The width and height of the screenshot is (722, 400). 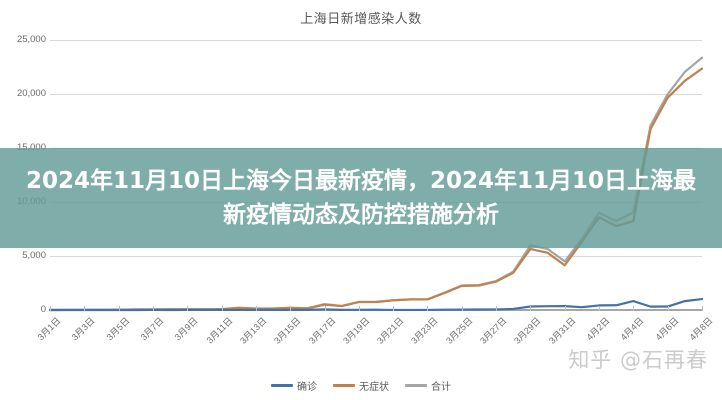 I want to click on watermark: 知乎 @石再春, so click(x=638, y=360).